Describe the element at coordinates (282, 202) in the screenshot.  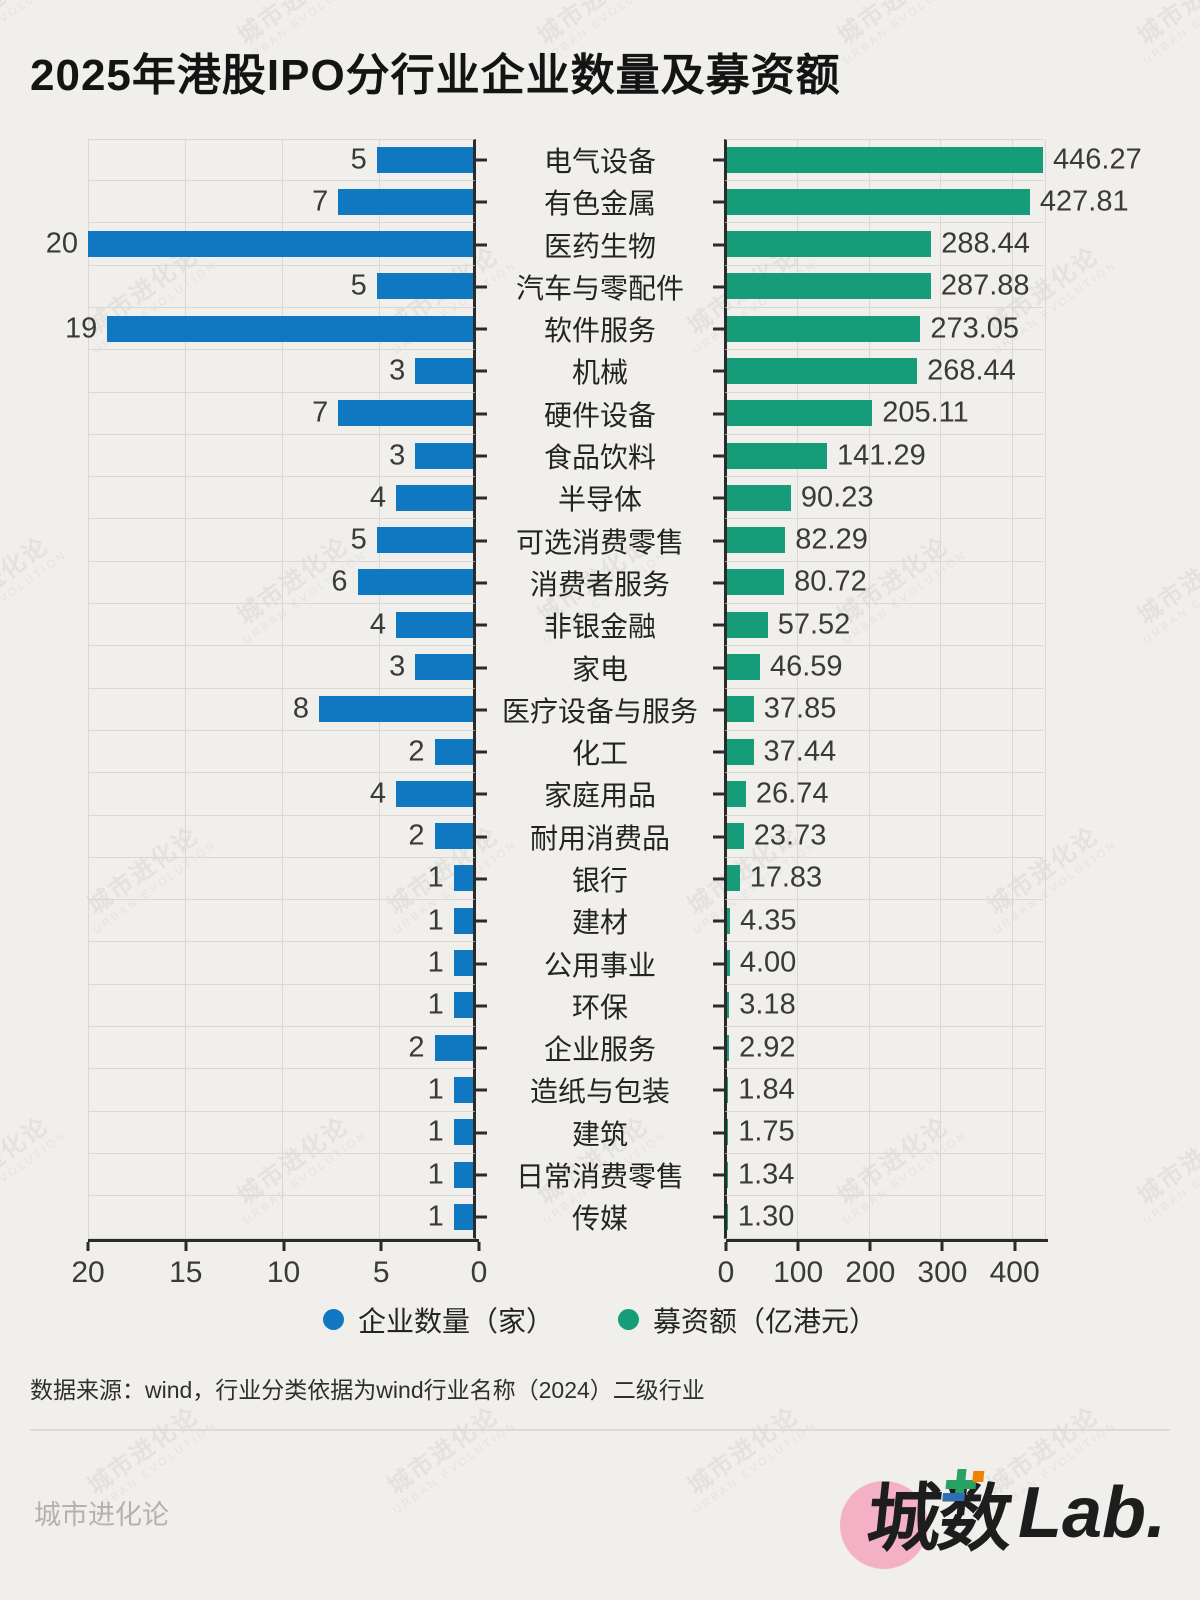
I see `company-count-plot-cell: 7` at that location.